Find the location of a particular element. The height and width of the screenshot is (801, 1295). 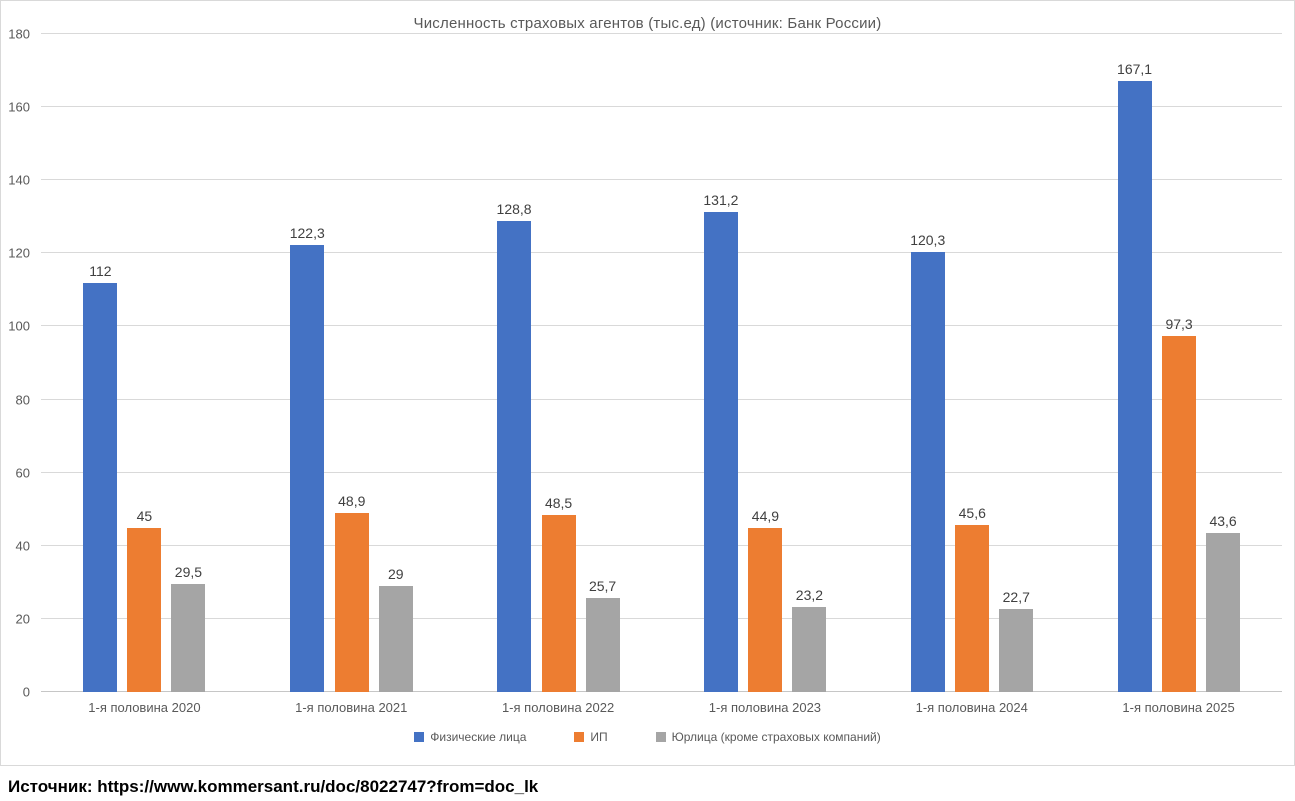

bar-column: 112 is located at coordinates (100, 363).